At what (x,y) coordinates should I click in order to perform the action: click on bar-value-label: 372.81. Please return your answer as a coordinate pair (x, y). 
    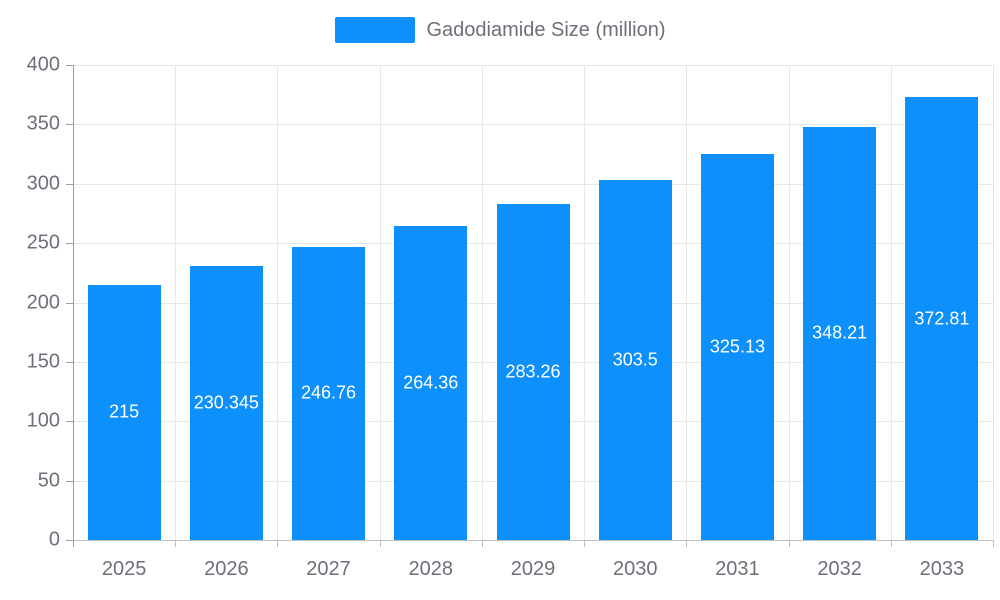
    Looking at the image, I should click on (942, 318).